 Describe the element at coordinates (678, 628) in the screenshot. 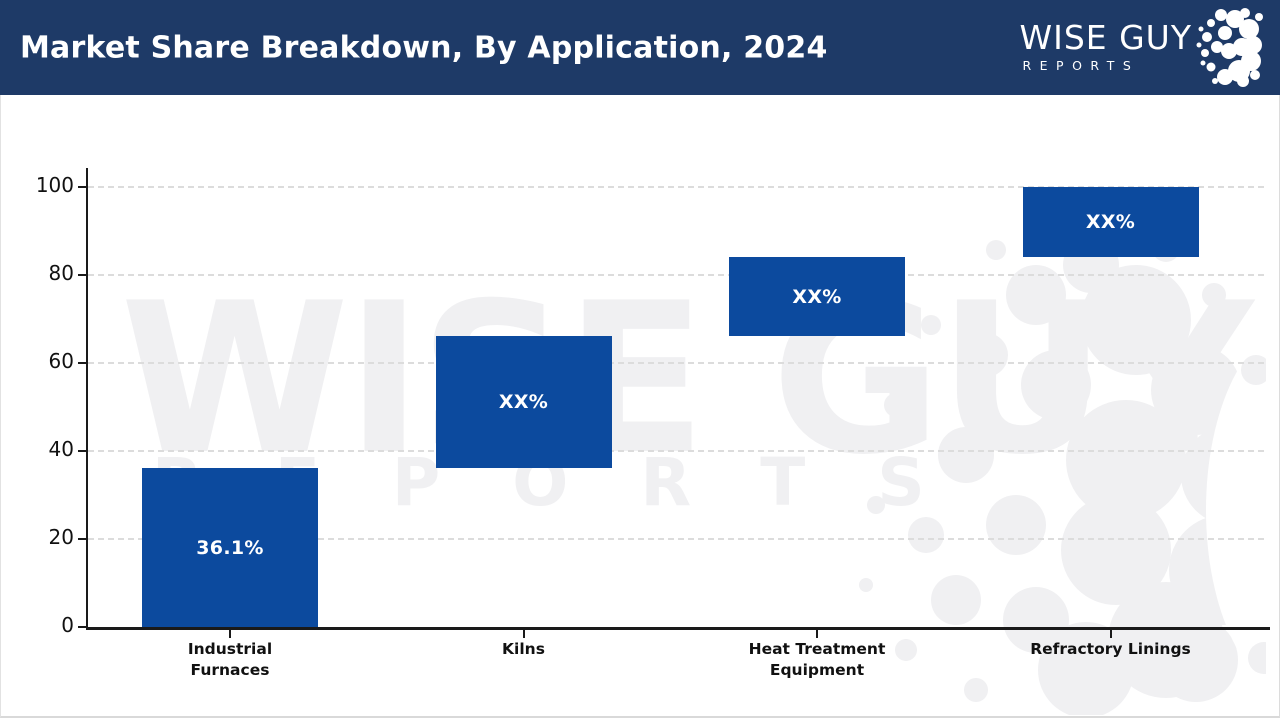

I see `x-axis-line` at that location.